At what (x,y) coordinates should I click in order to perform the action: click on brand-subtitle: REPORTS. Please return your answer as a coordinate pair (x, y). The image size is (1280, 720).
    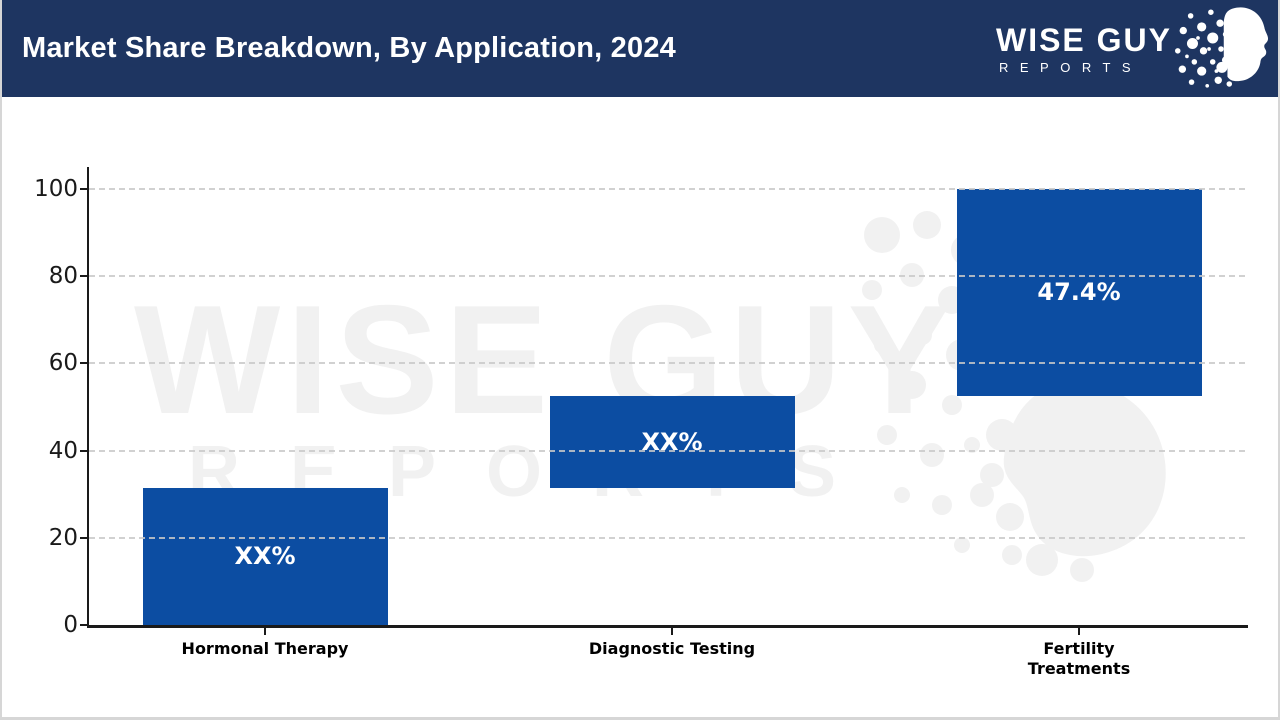
    Looking at the image, I should click on (1070, 67).